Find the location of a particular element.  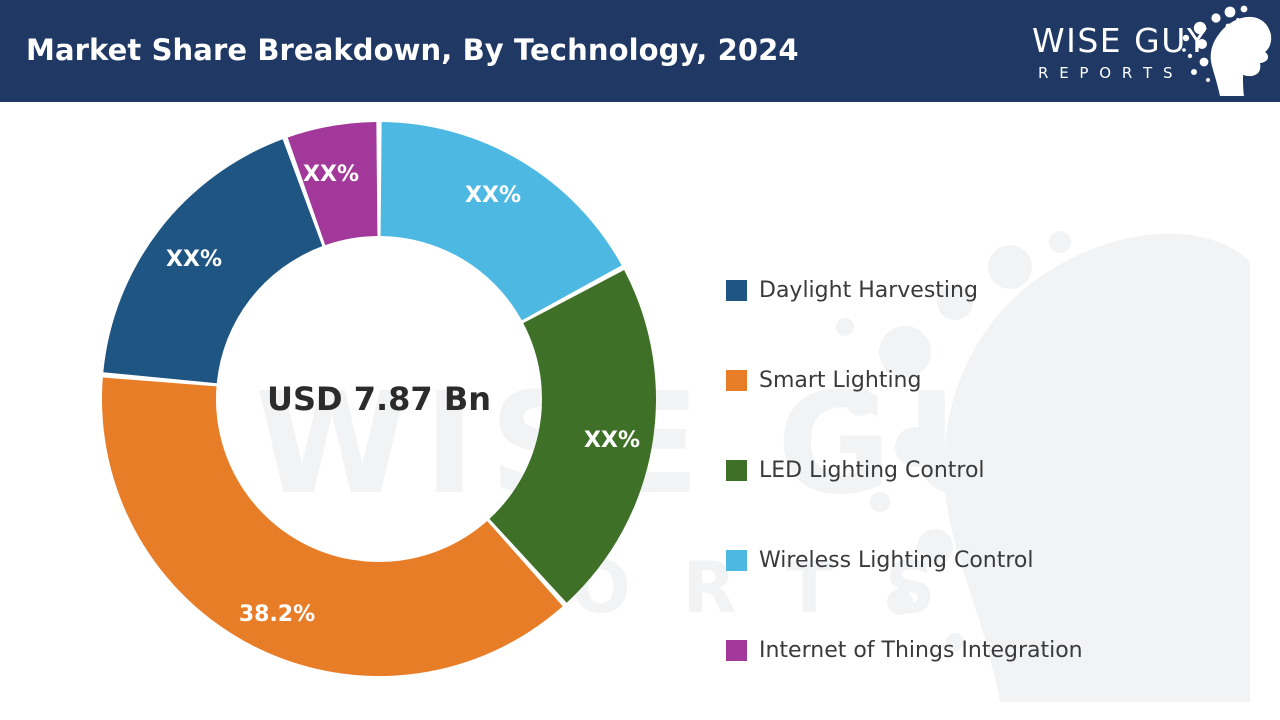

legend-item: LED Lighting Control is located at coordinates (986, 470).